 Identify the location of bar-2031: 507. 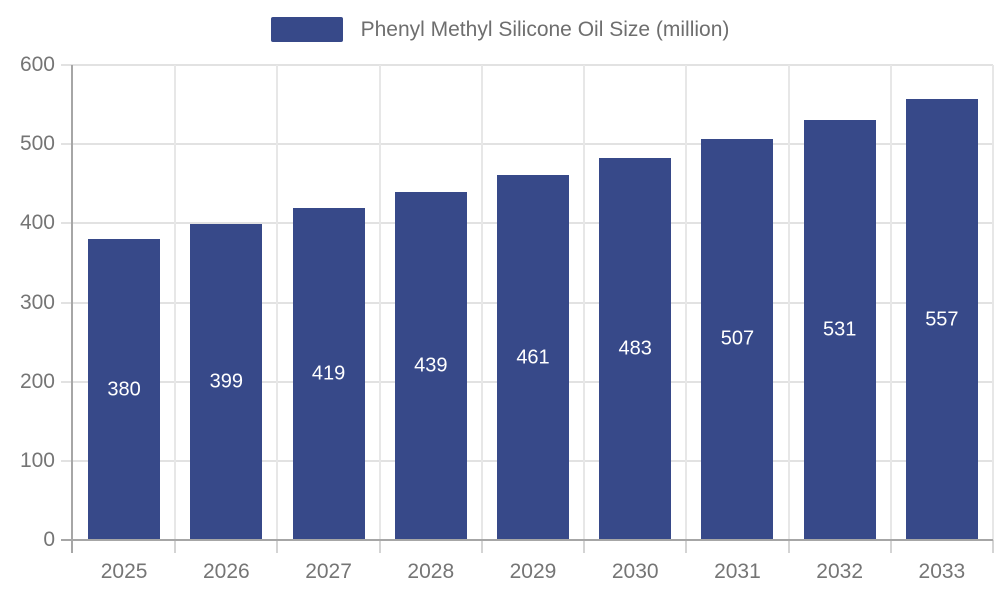
(737, 339).